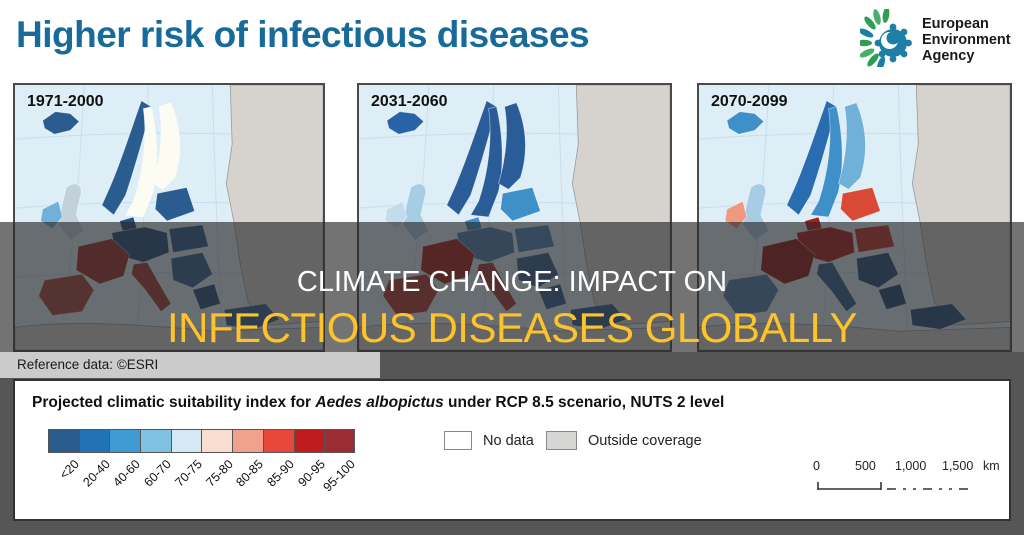 Image resolution: width=1024 pixels, height=535 pixels. What do you see at coordinates (219, 473) in the screenshot?
I see `ramp-label: 75-80` at bounding box center [219, 473].